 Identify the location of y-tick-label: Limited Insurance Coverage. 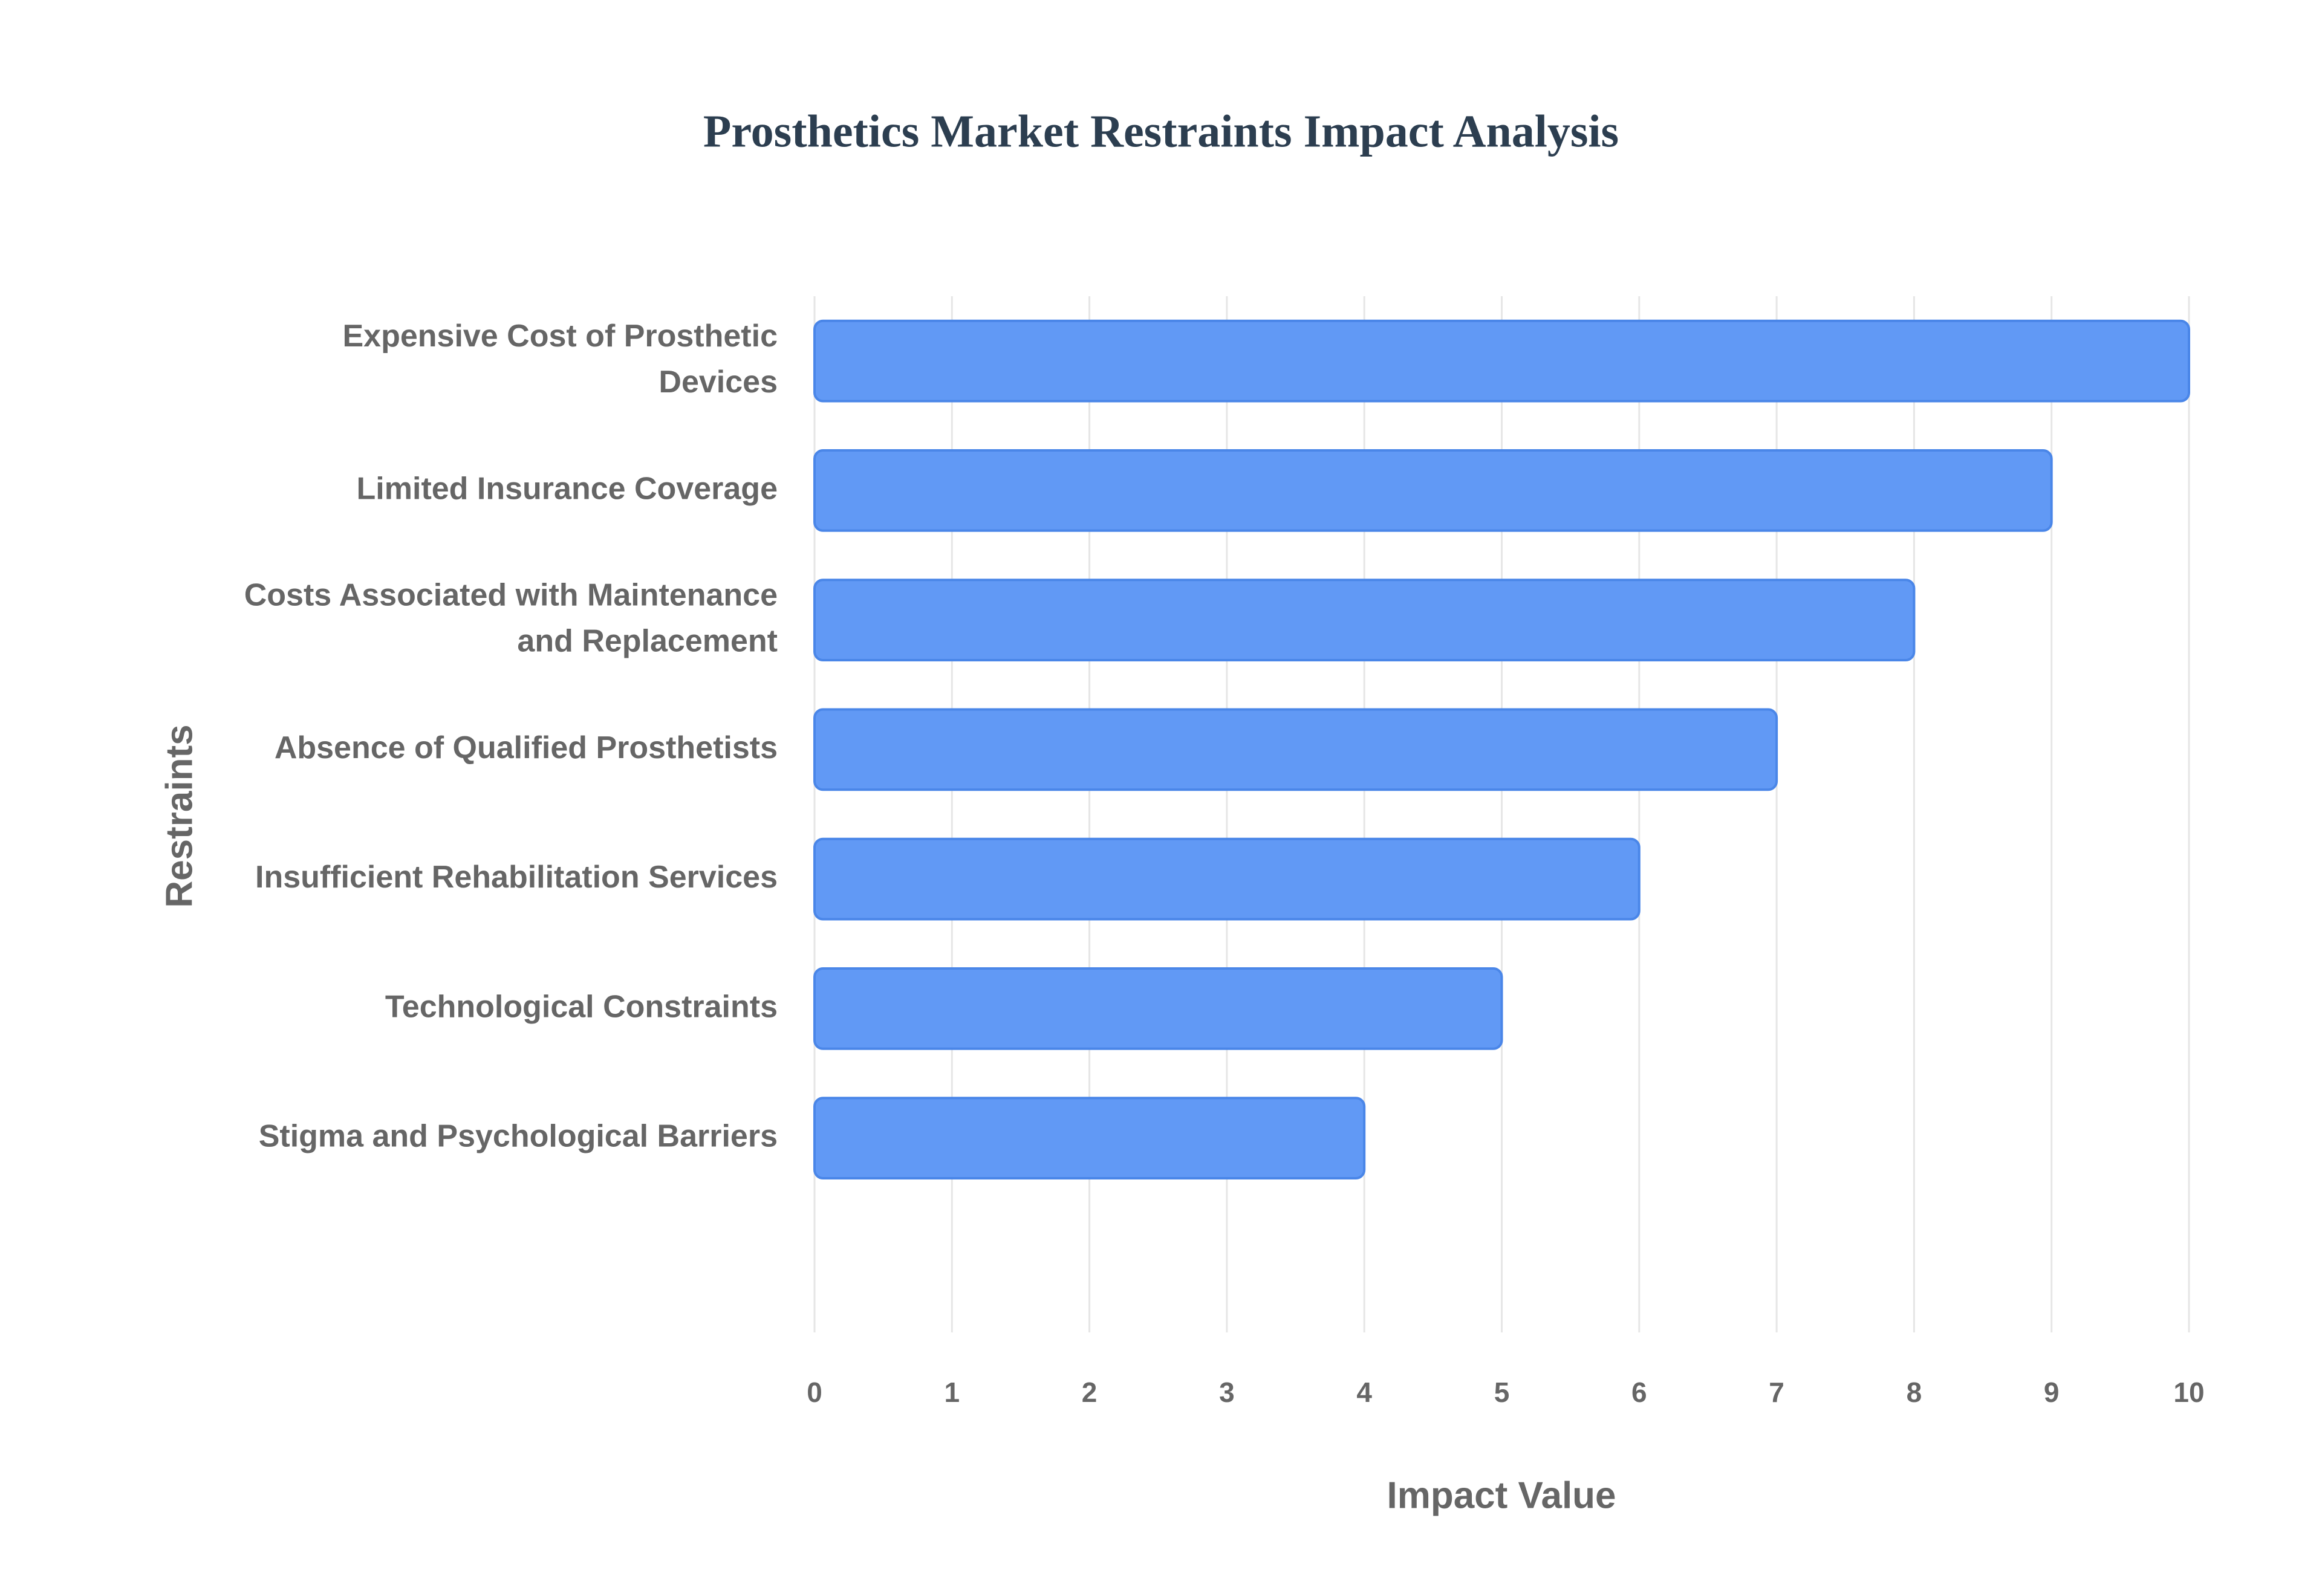
(567, 488).